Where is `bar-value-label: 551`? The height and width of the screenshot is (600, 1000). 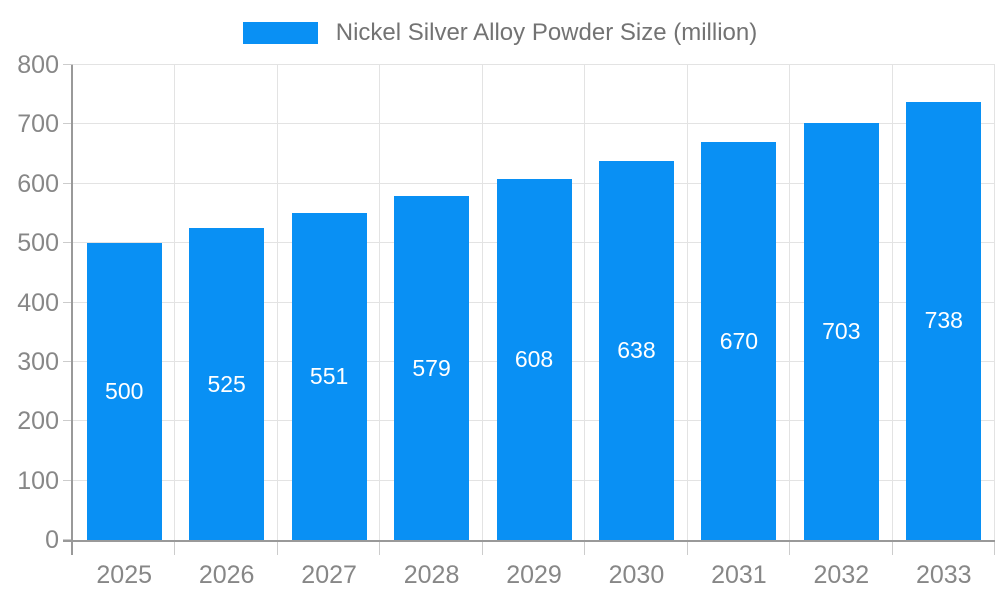
bar-value-label: 551 is located at coordinates (329, 375).